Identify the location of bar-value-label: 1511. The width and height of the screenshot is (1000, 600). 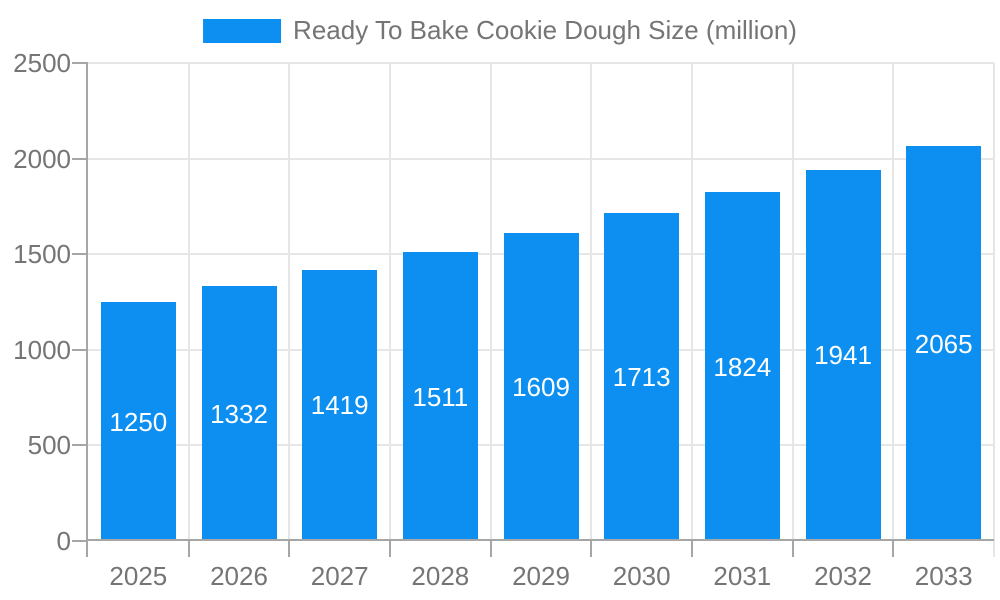
(440, 396).